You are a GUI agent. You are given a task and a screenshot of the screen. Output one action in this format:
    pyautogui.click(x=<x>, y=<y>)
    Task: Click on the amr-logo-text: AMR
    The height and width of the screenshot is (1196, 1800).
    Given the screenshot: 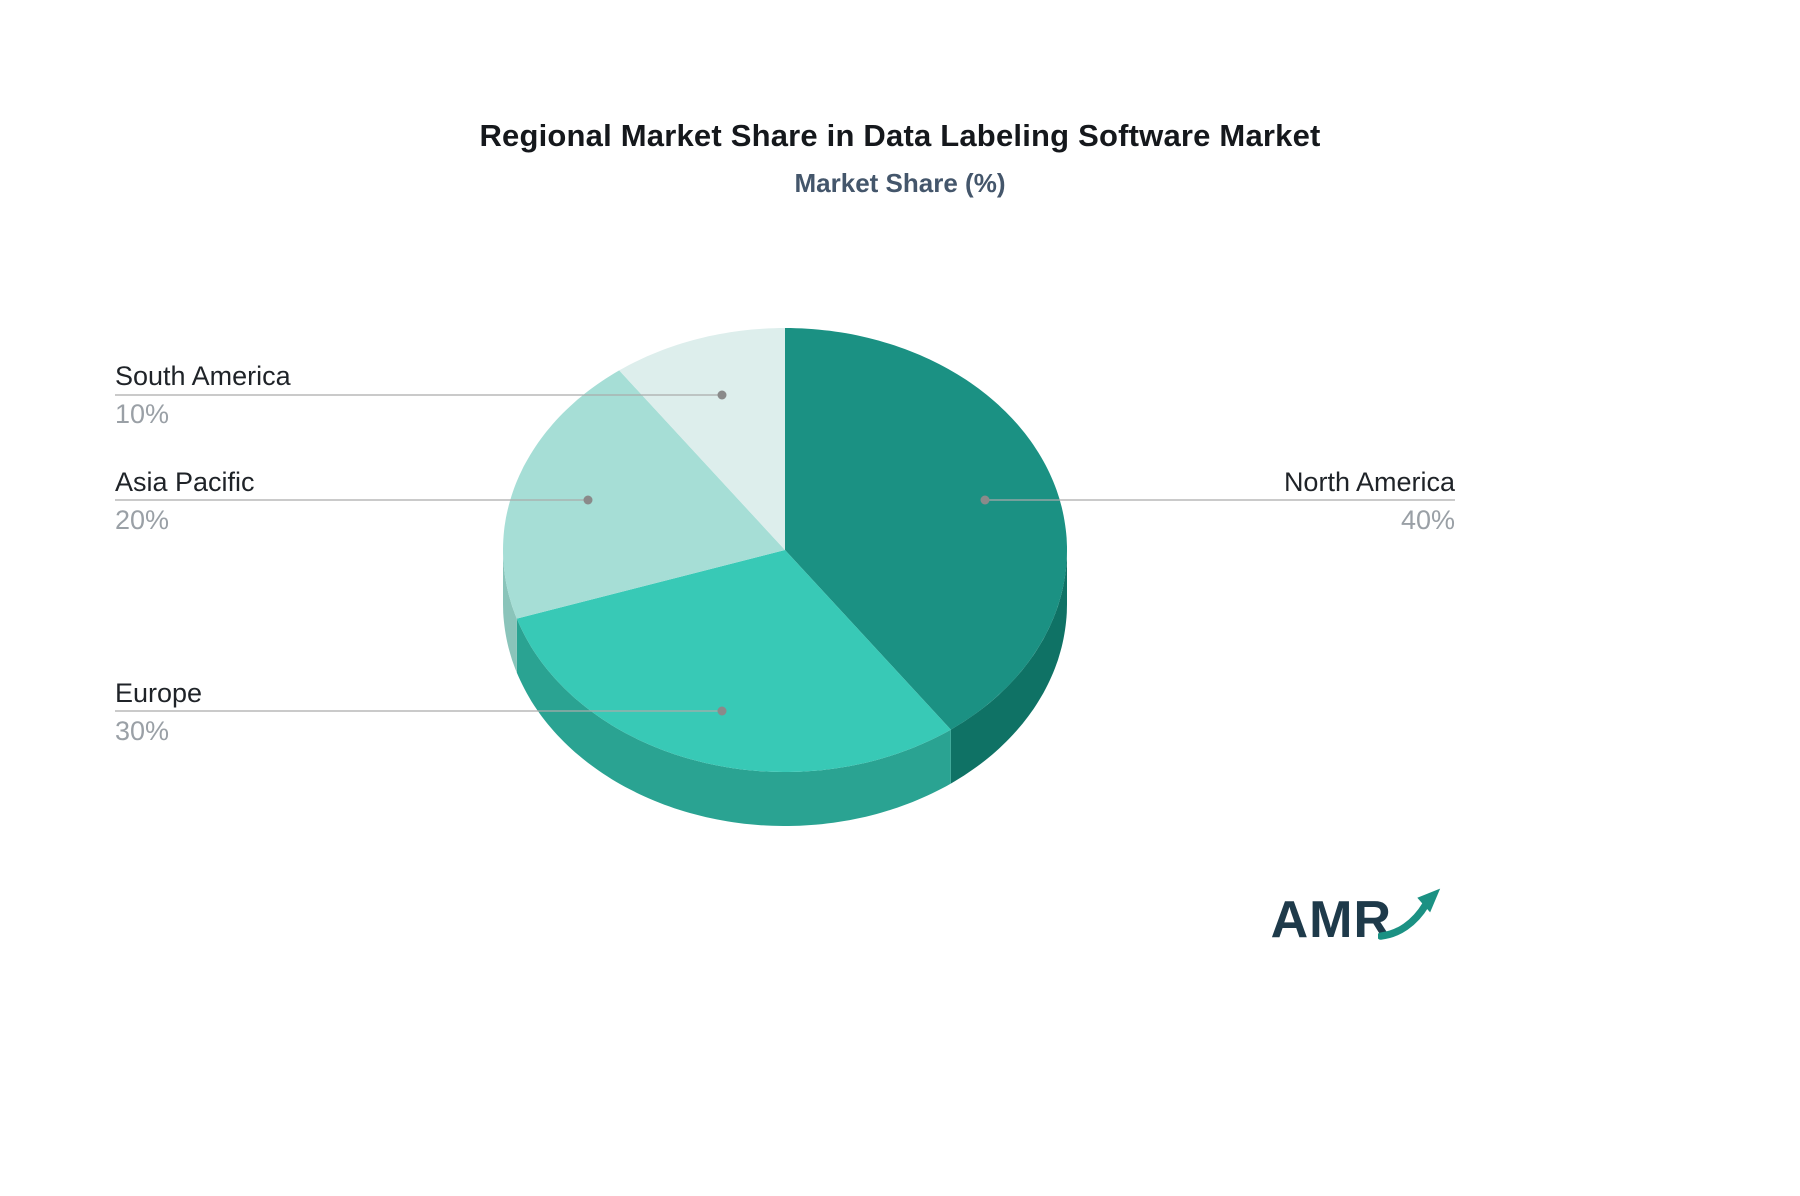 What is the action you would take?
    pyautogui.click(x=1331, y=920)
    